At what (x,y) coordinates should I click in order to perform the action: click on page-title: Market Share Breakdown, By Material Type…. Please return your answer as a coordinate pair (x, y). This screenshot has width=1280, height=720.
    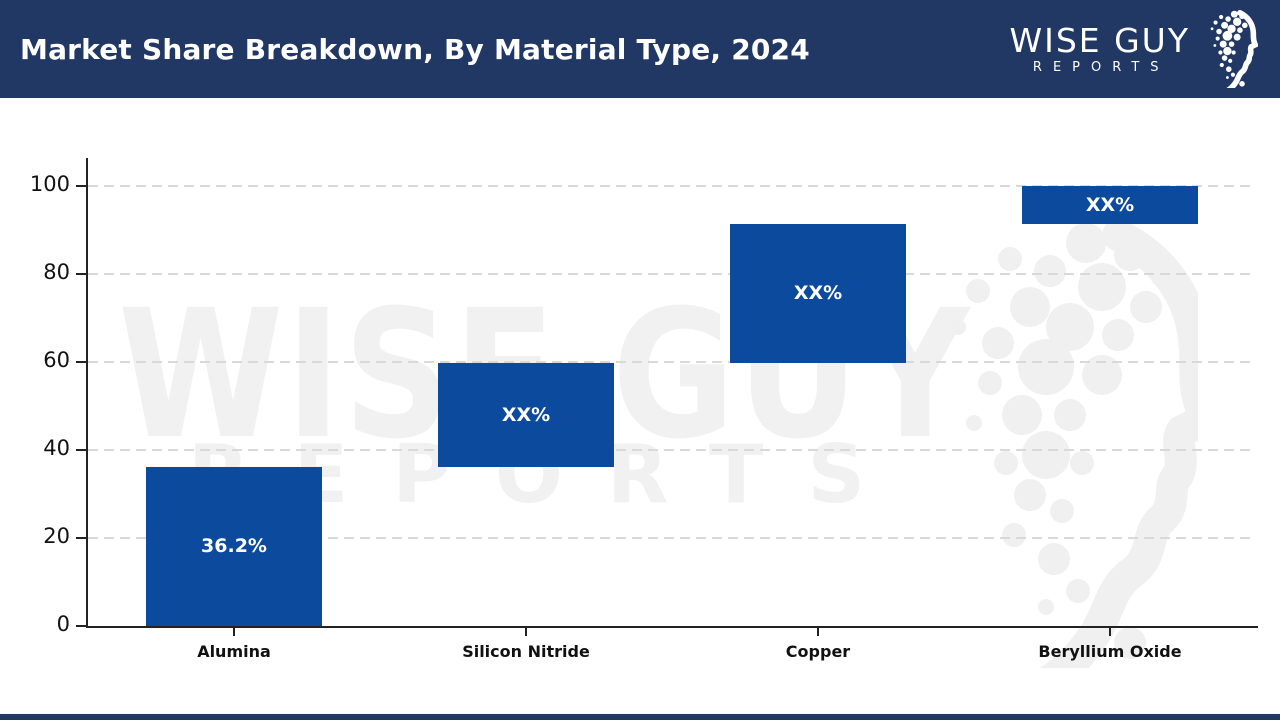
    Looking at the image, I should click on (415, 49).